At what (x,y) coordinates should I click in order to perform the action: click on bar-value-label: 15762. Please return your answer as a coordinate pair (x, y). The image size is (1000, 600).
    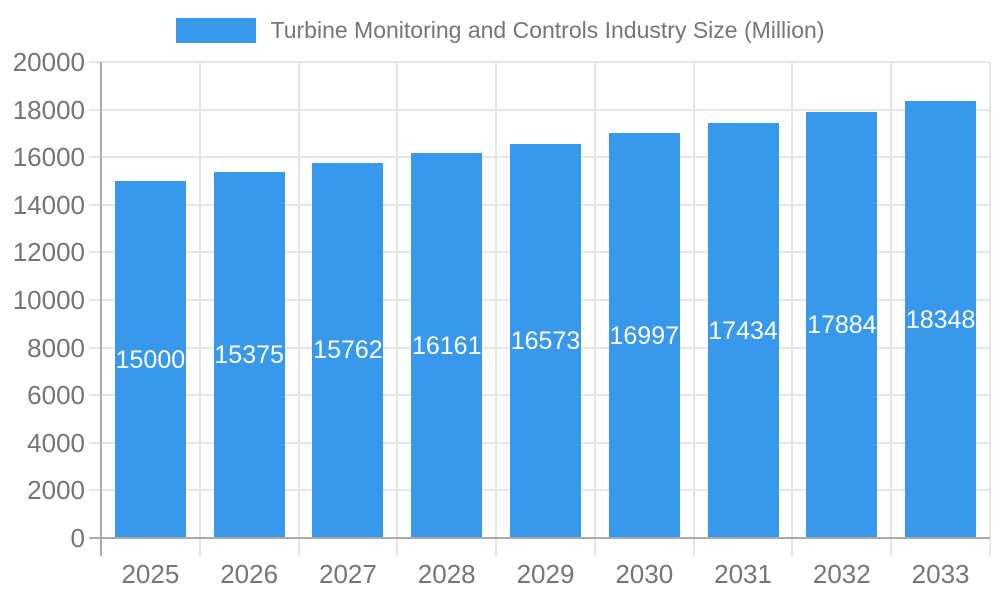
    Looking at the image, I should click on (348, 350).